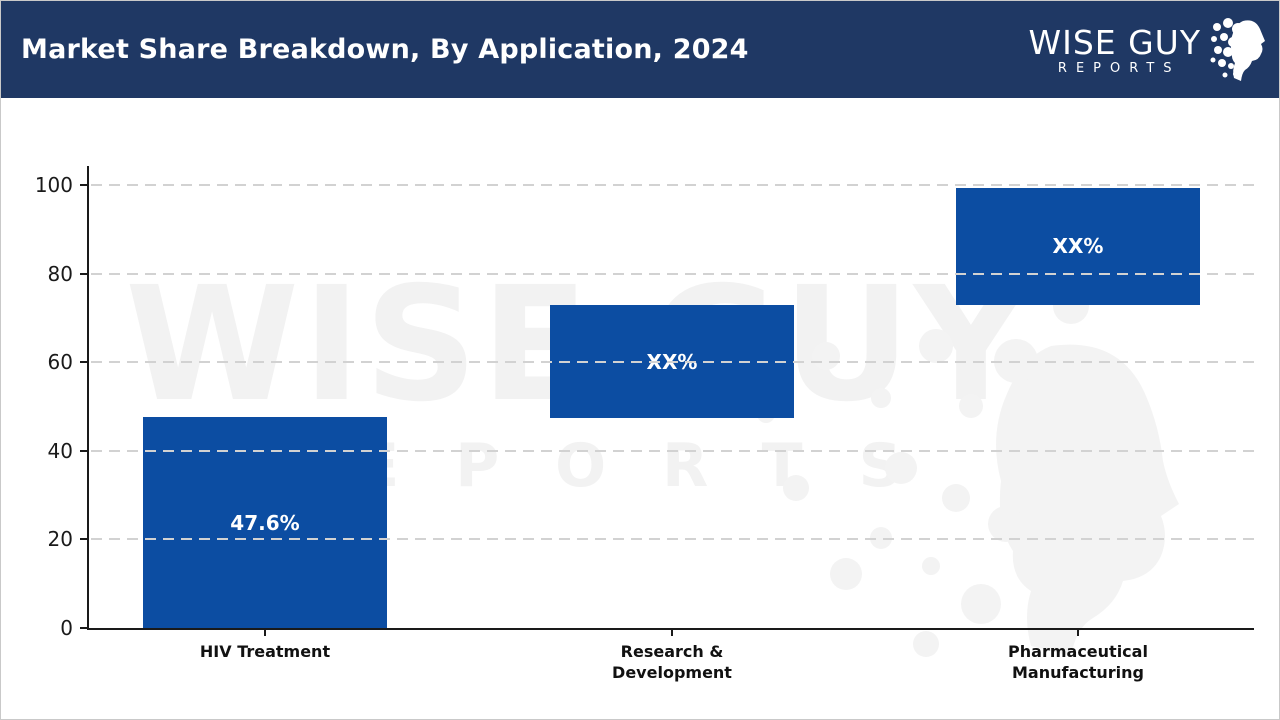 The width and height of the screenshot is (1280, 720). What do you see at coordinates (1078, 672) in the screenshot?
I see `x-axis-category-line: Manufacturing` at bounding box center [1078, 672].